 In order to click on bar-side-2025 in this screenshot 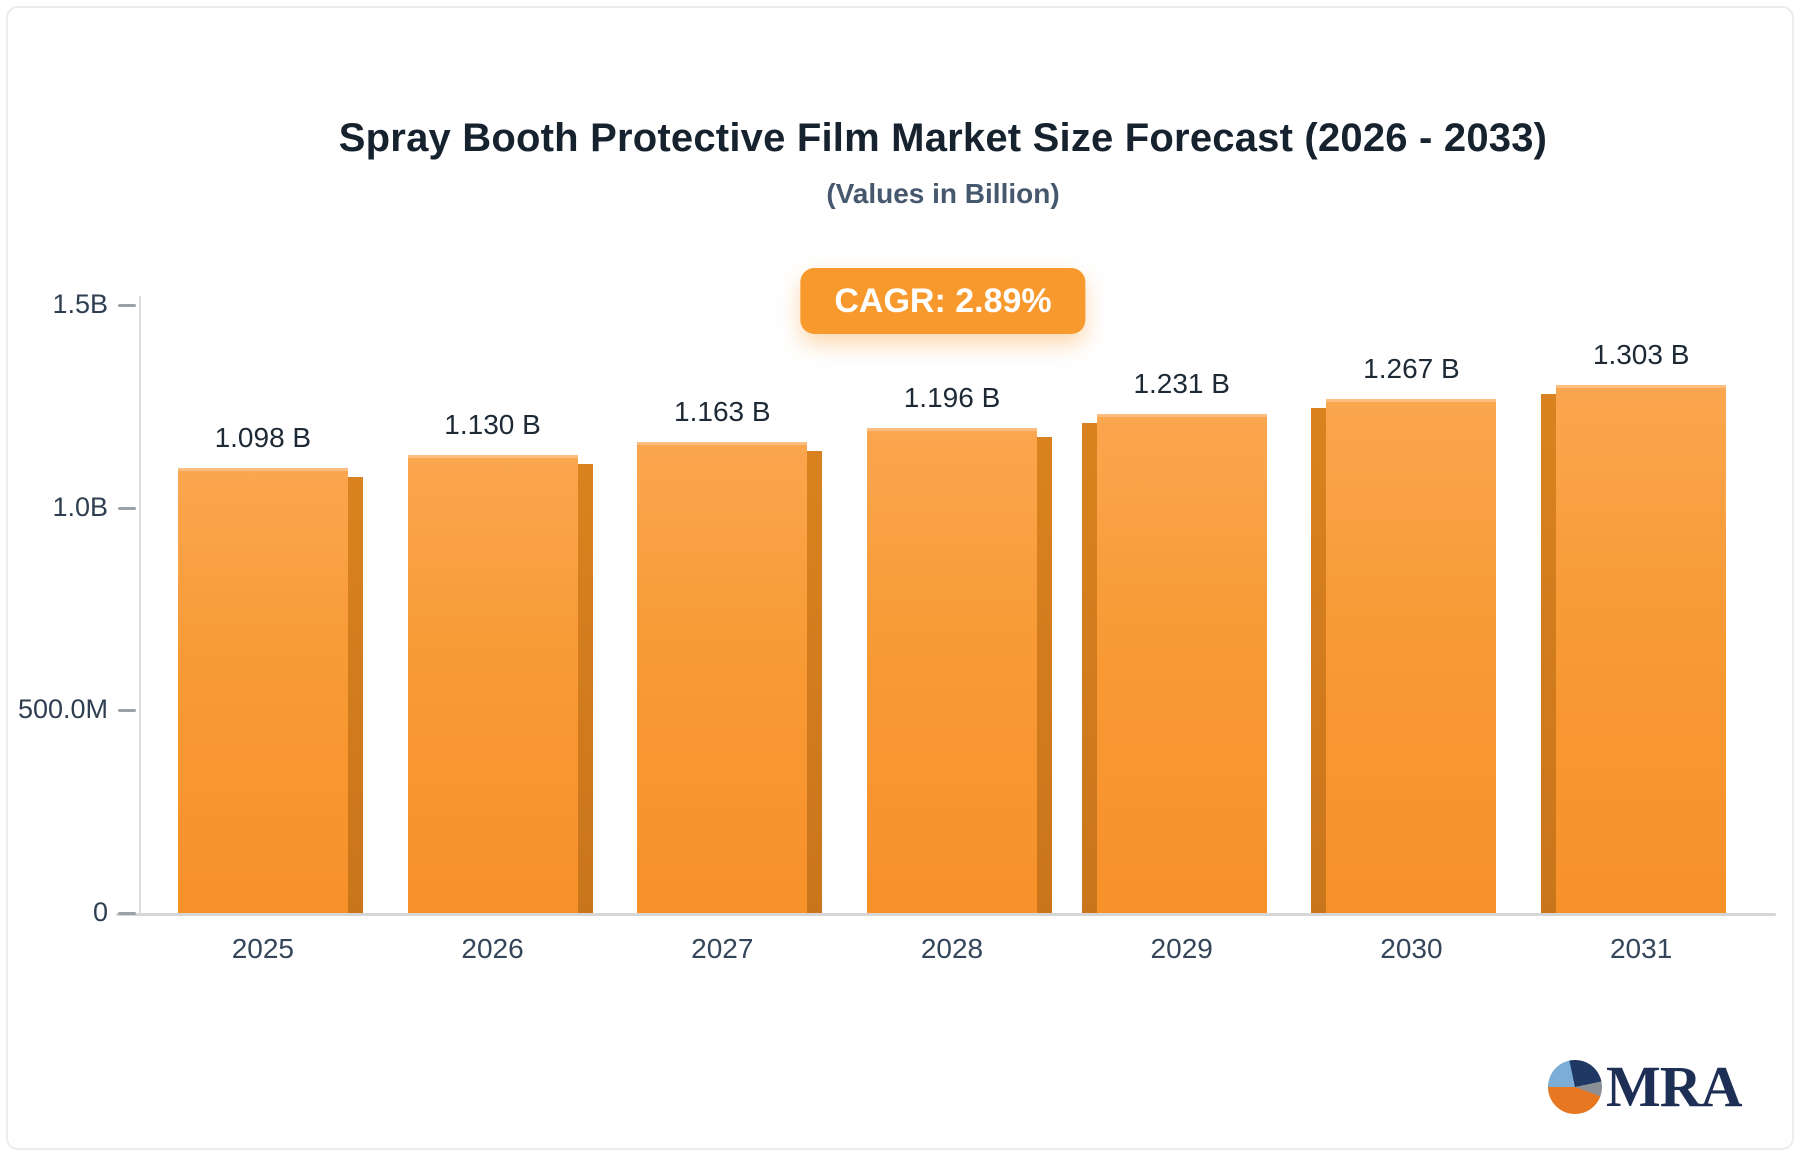, I will do `click(355, 695)`.